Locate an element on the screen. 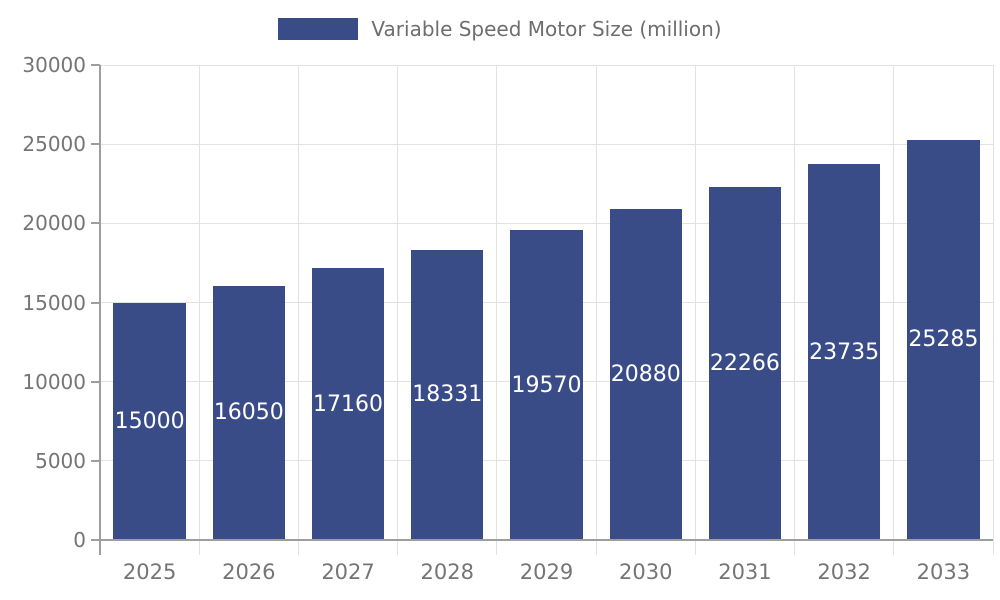 This screenshot has height=600, width=1000. bar-2031: 22266 is located at coordinates (745, 363).